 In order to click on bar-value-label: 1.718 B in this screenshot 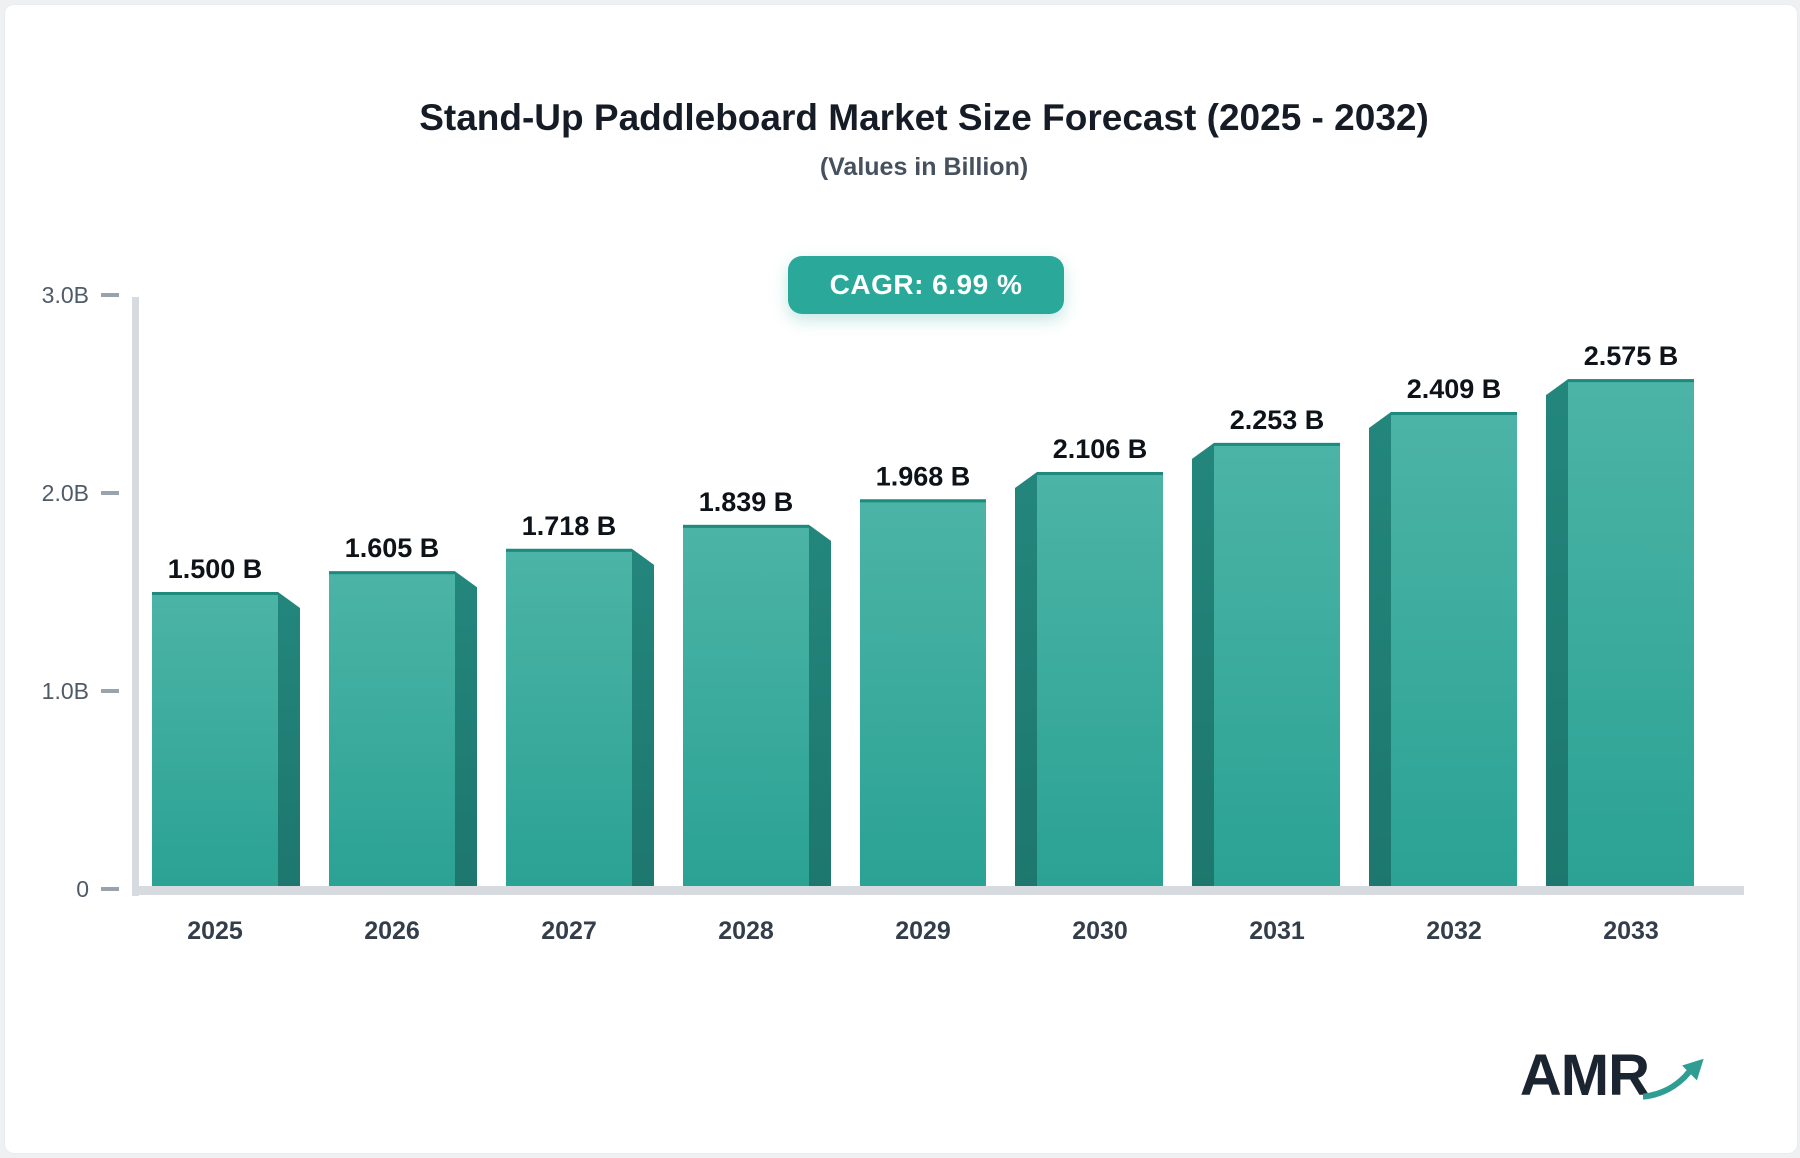, I will do `click(569, 526)`.